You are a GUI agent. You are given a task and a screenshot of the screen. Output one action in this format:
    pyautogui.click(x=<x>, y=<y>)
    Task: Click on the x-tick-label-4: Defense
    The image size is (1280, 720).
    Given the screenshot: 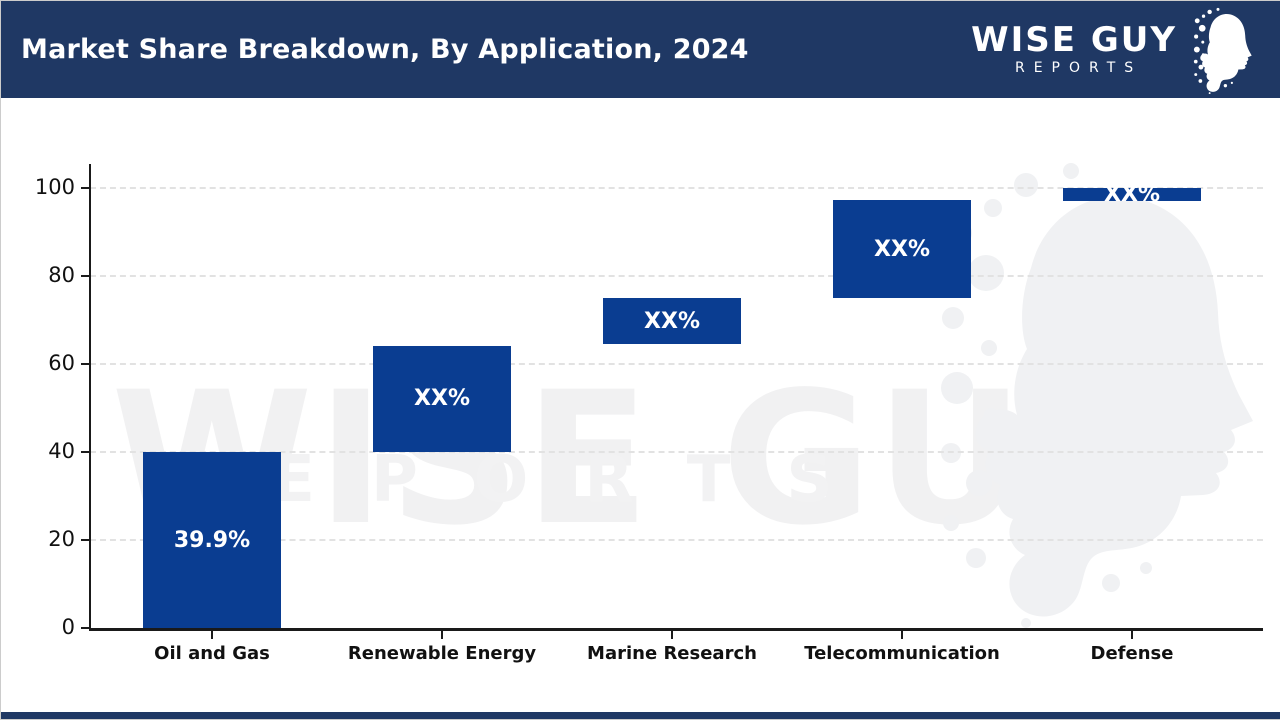 What is the action you would take?
    pyautogui.click(x=1132, y=653)
    